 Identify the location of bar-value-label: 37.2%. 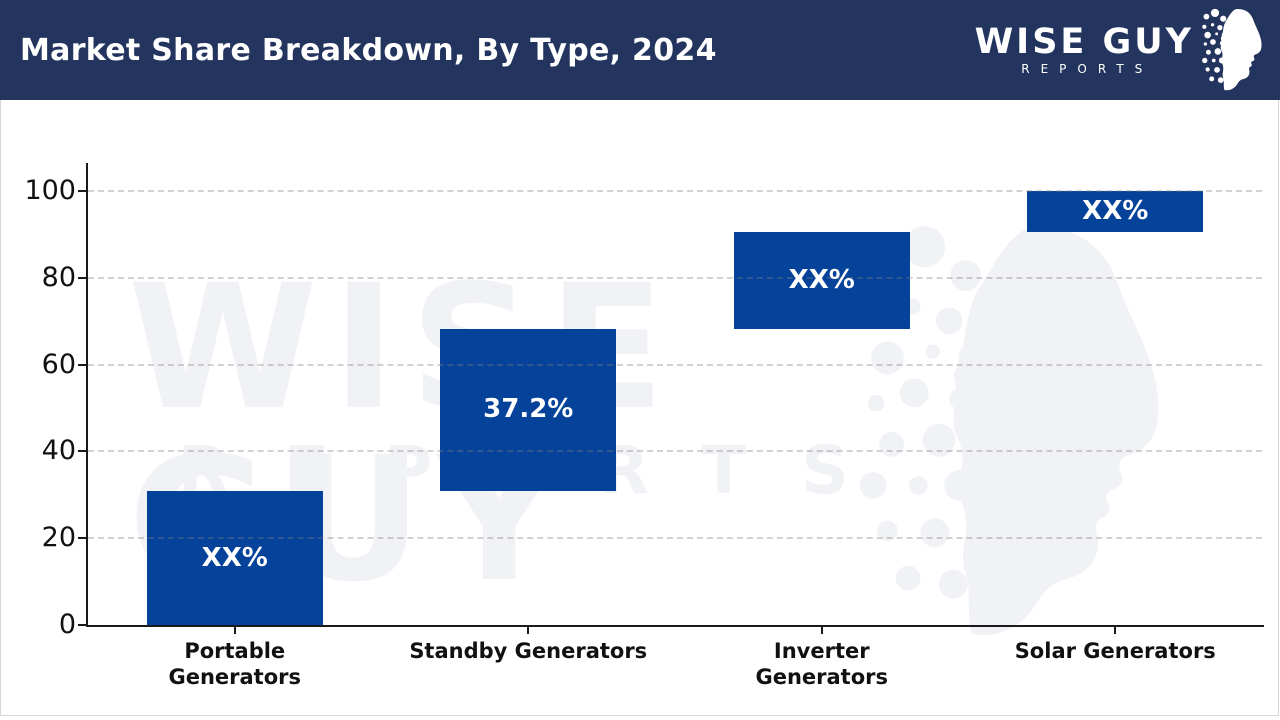
(528, 409).